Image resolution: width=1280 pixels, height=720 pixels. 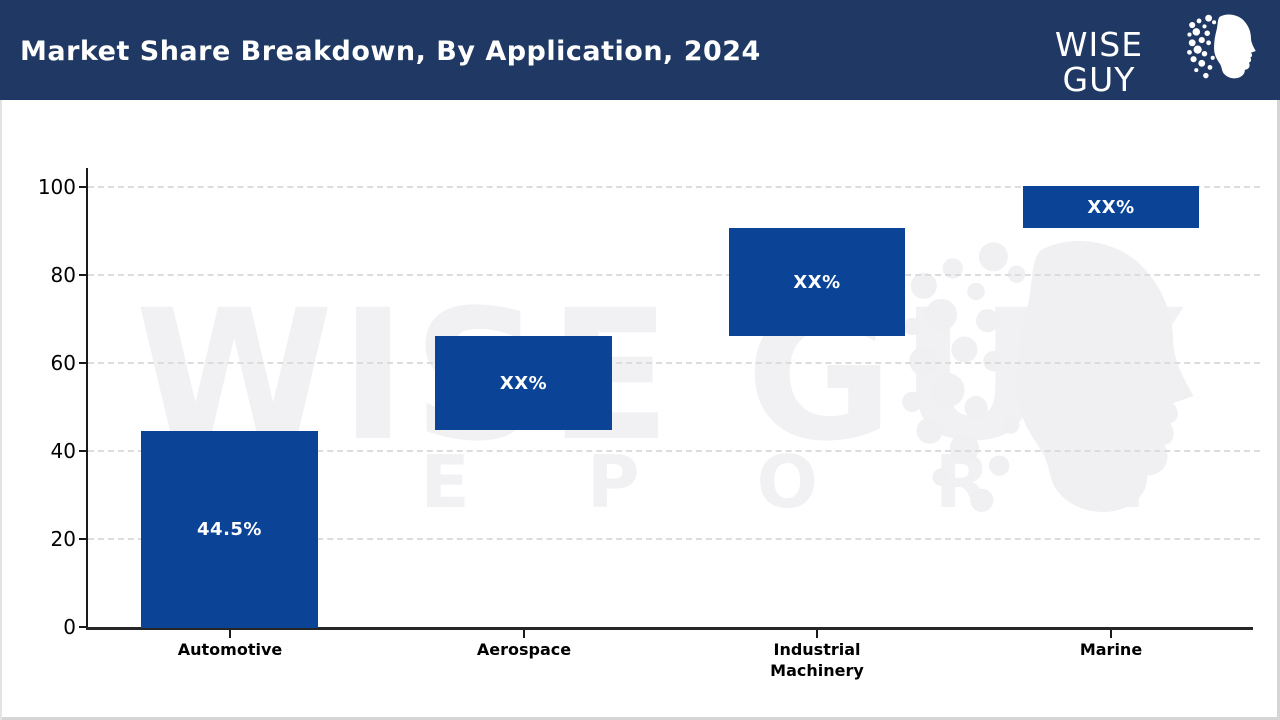 I want to click on x-label-line: Industrial, so click(x=817, y=649).